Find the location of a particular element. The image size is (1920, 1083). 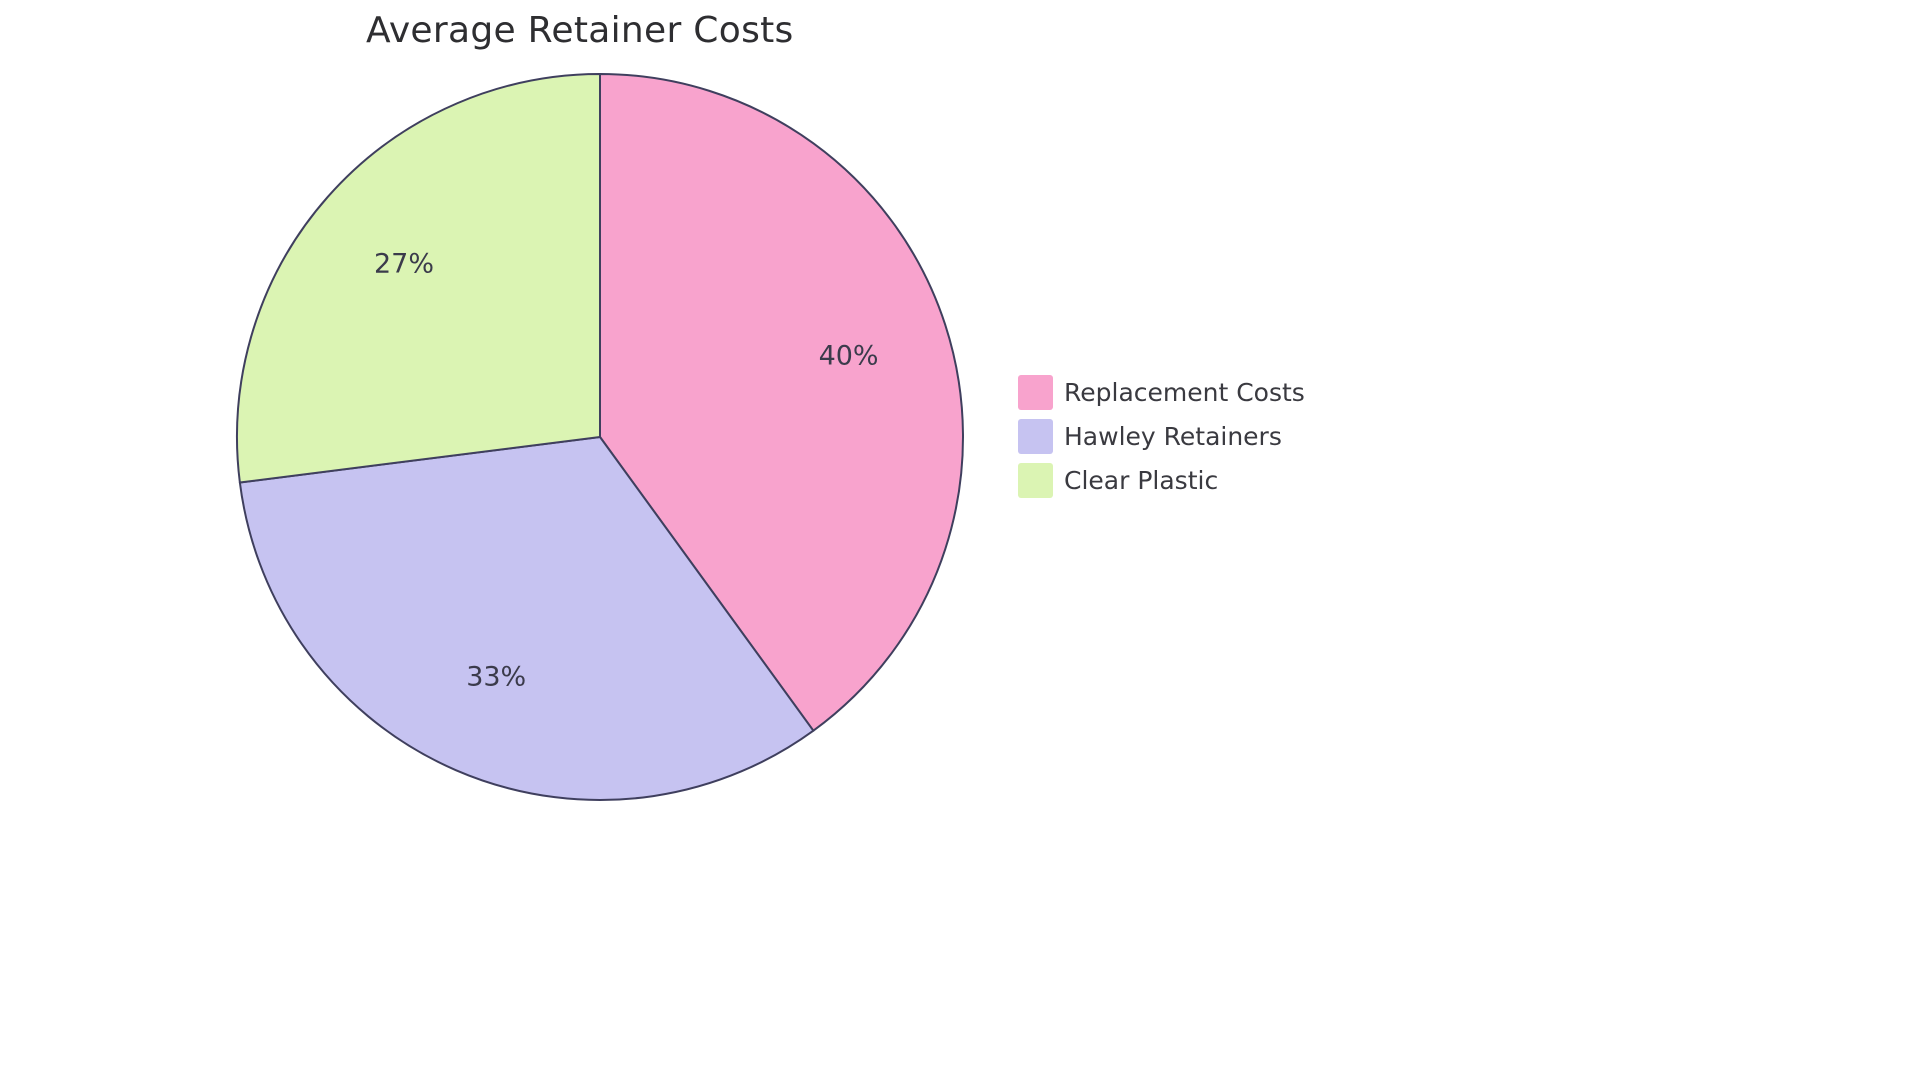

legend-item-1: Hawley Retainers is located at coordinates (1161, 436).